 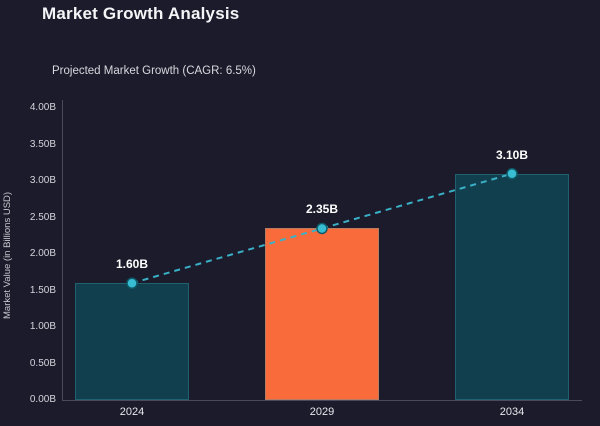 What do you see at coordinates (42, 290) in the screenshot?
I see `y-tick-label: 1.50B` at bounding box center [42, 290].